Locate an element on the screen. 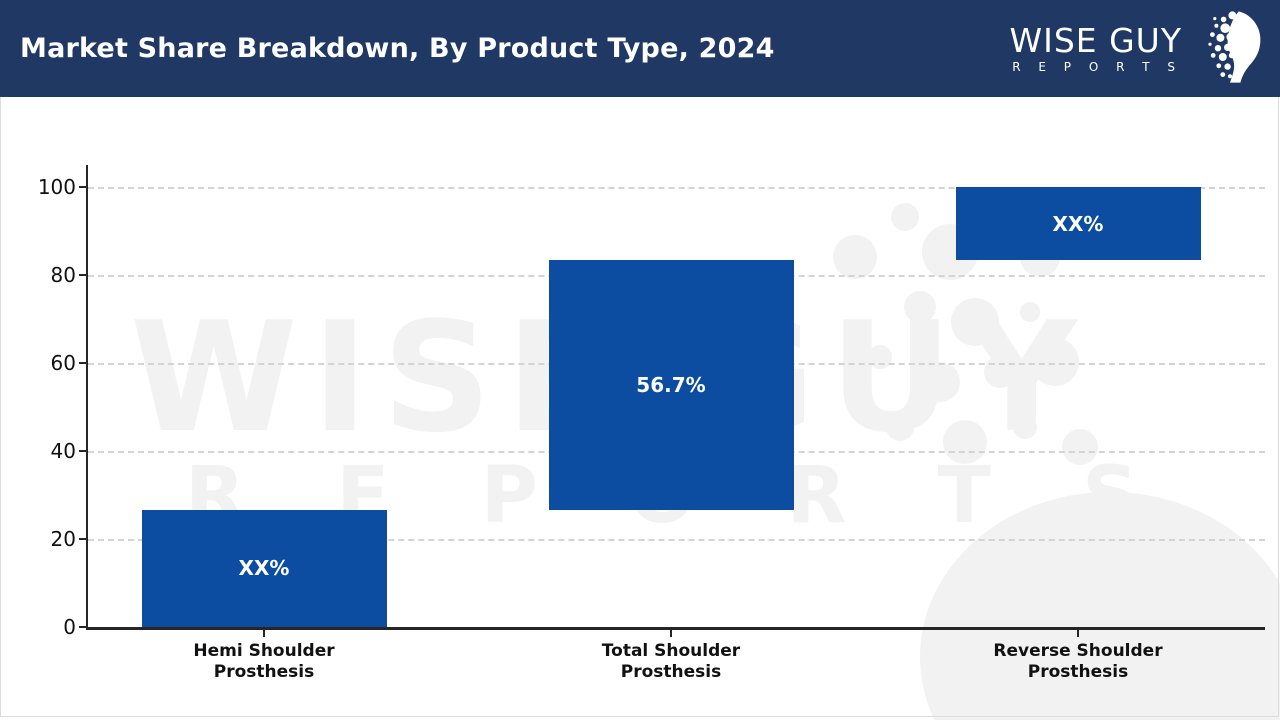 The height and width of the screenshot is (720, 1280). logo-text: WISE GUY R E P O R T S is located at coordinates (1095, 49).